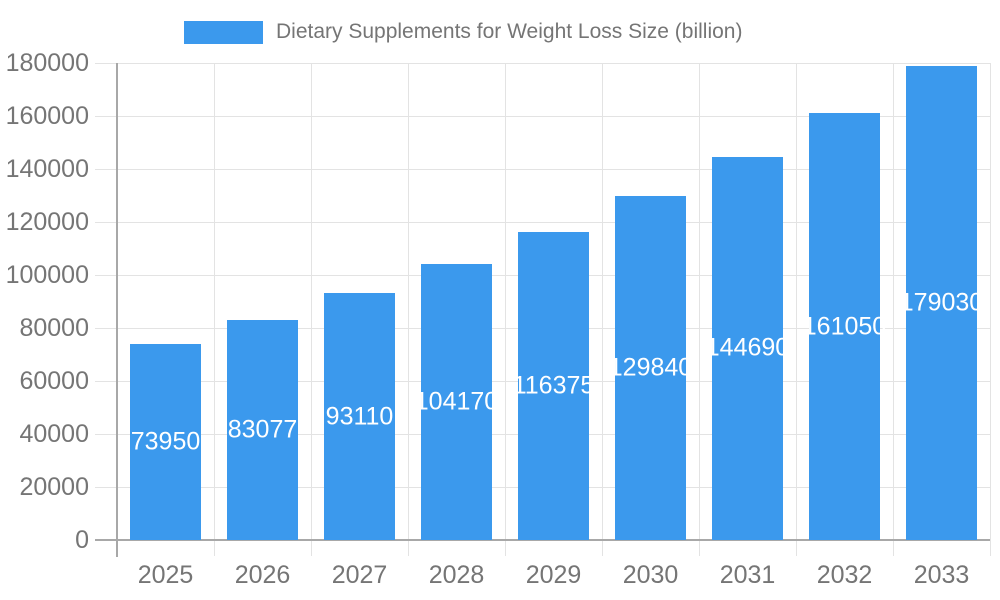  I want to click on x-axis-line, so click(542, 540).